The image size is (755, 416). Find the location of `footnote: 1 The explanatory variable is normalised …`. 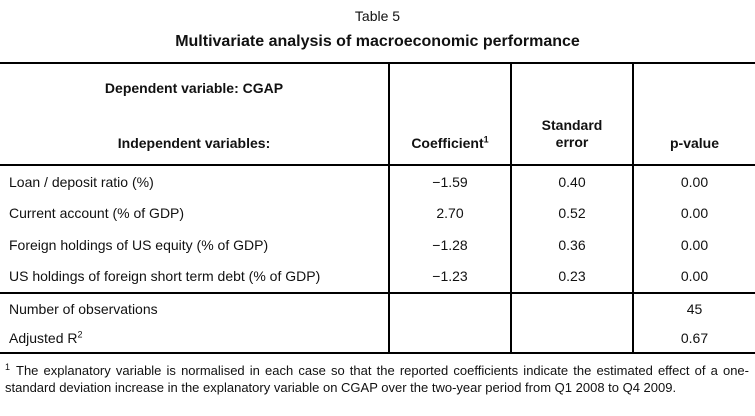

footnote: 1 The explanatory variable is normalised … is located at coordinates (377, 379).